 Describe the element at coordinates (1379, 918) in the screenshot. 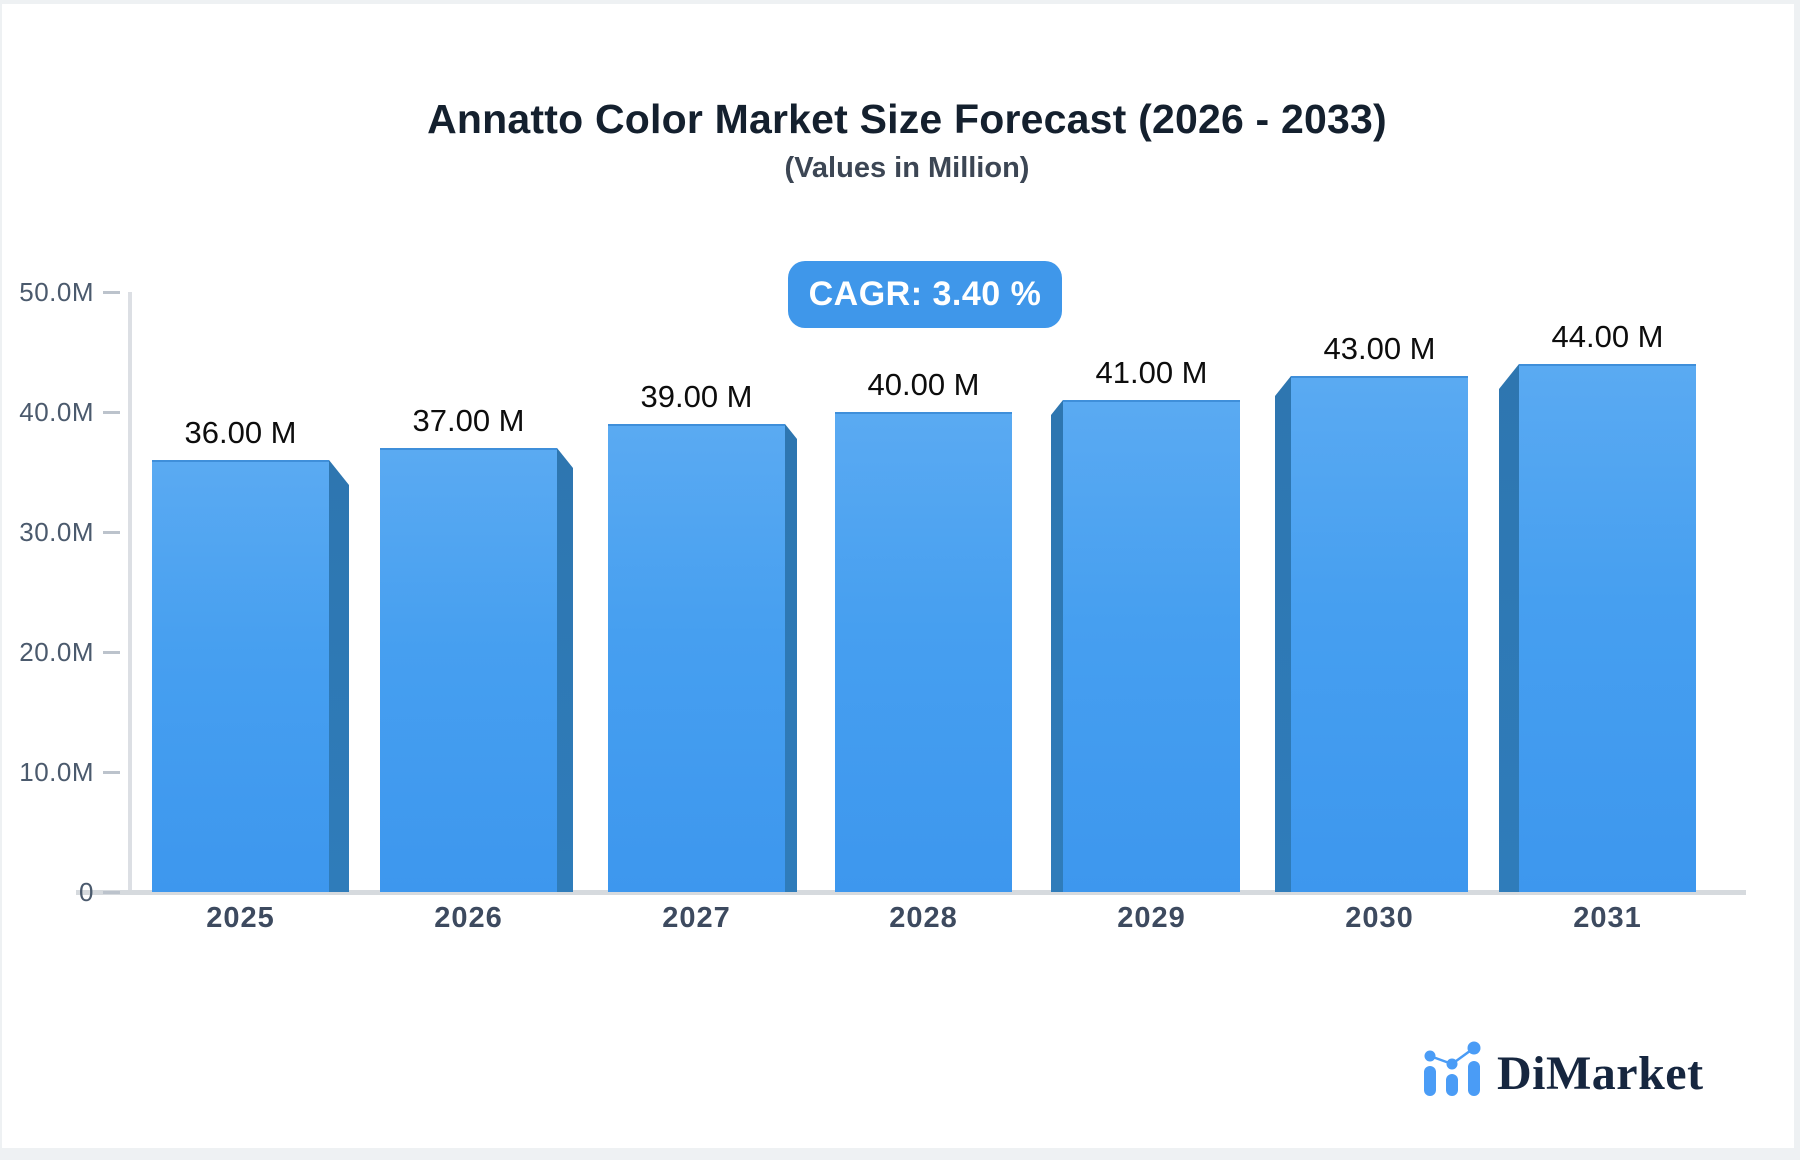

I see `x-axis-label: 2030` at that location.